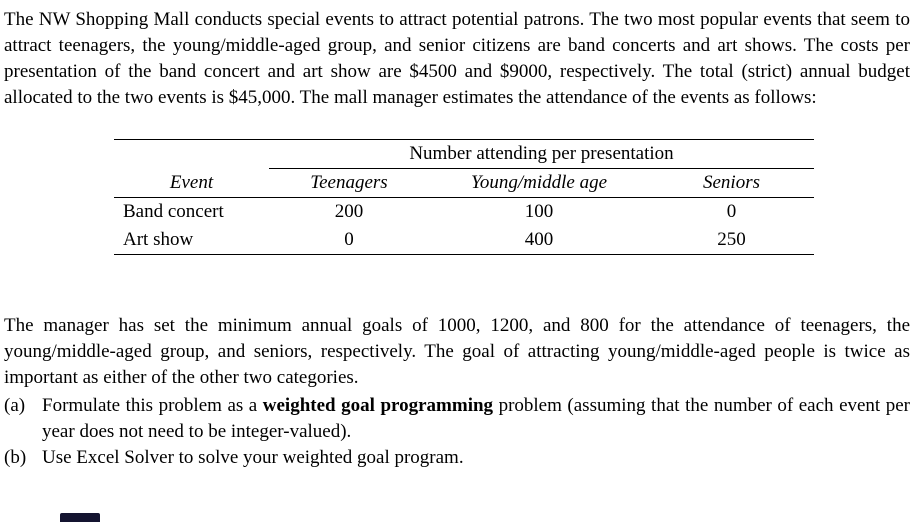  What do you see at coordinates (378, 405) in the screenshot?
I see `question-a-bold-phrase: weighted goal programming` at bounding box center [378, 405].